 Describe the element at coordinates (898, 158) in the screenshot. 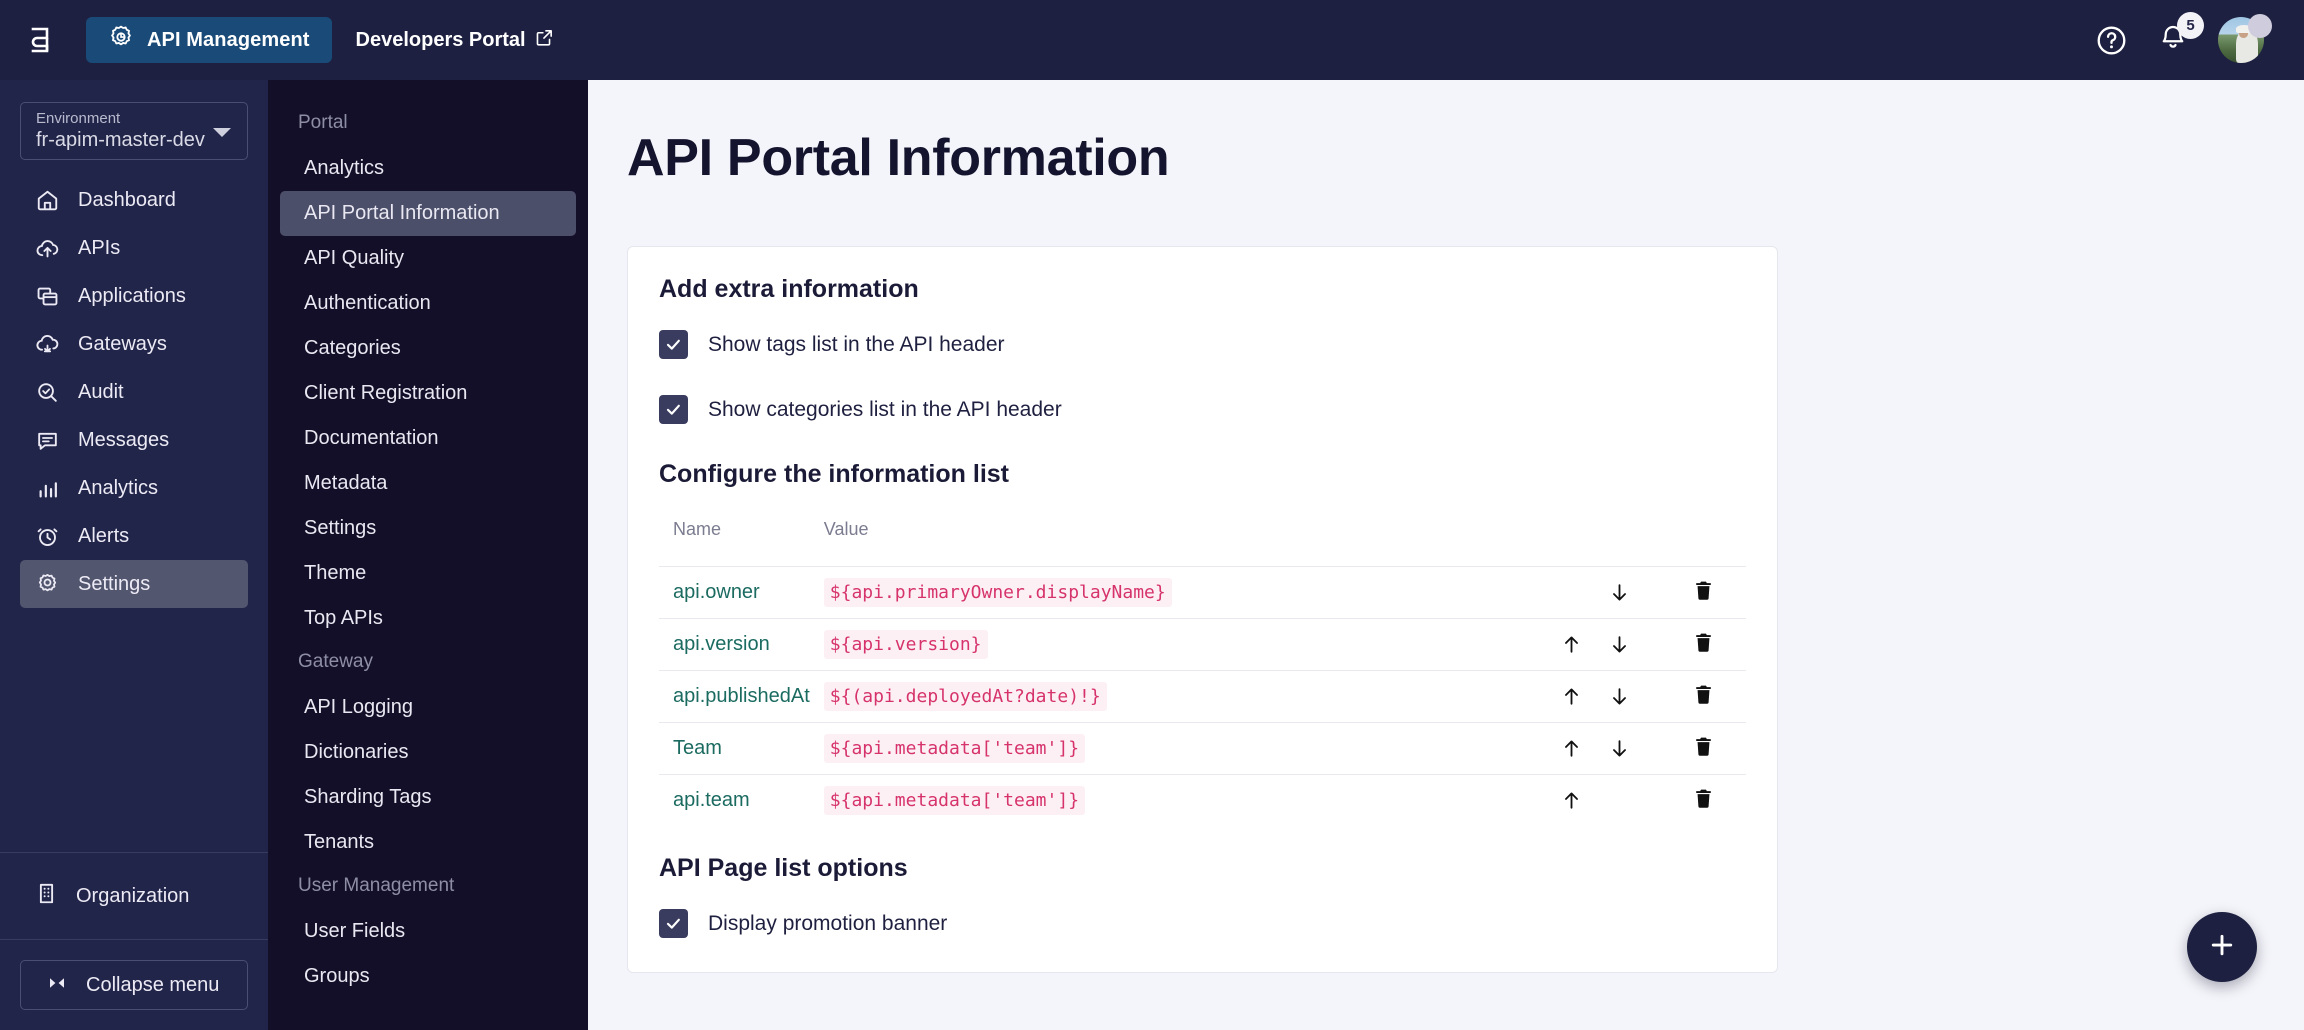

I see `page-title: API Portal Information` at that location.